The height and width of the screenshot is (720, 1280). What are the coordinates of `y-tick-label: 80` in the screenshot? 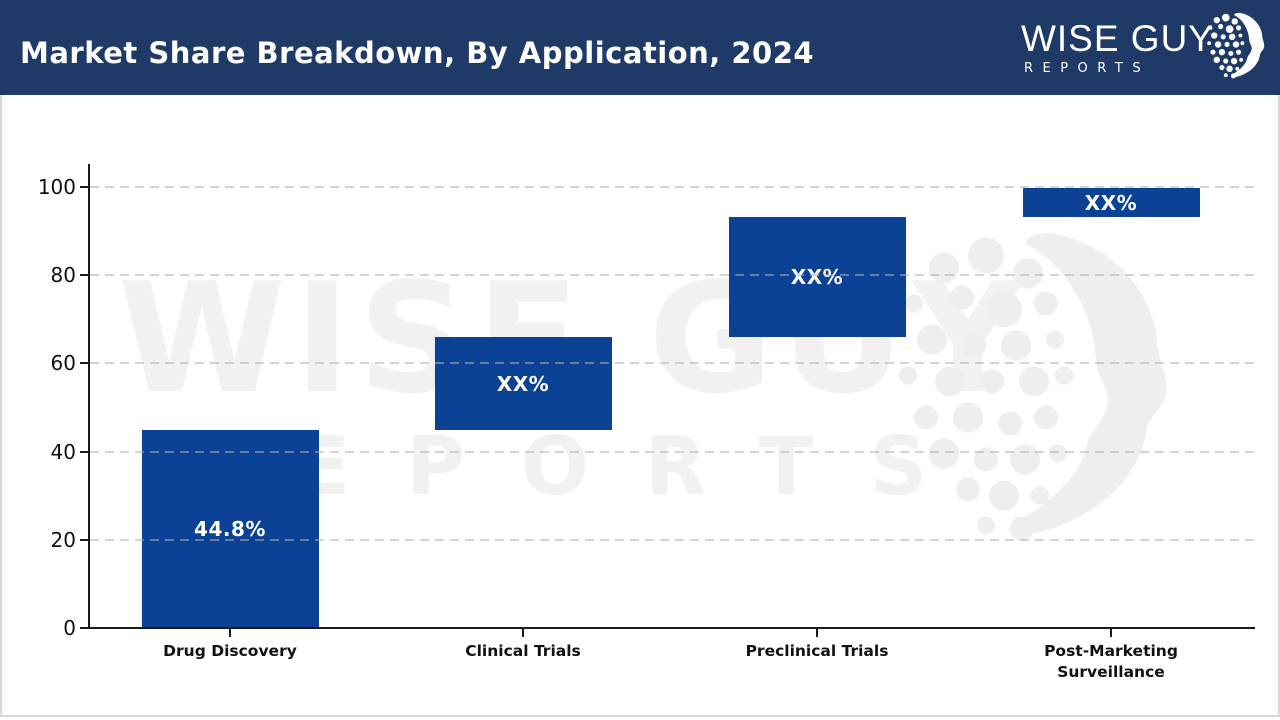 It's located at (63, 275).